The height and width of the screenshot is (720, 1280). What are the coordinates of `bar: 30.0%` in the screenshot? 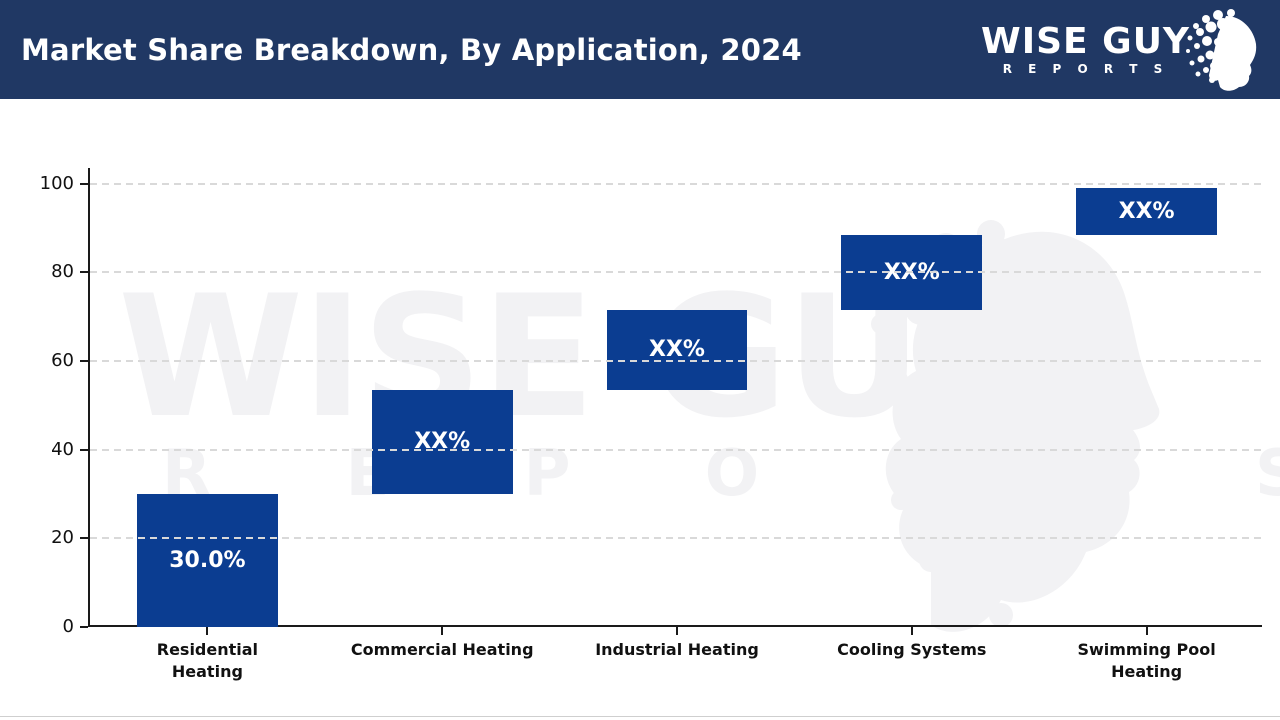 It's located at (207, 560).